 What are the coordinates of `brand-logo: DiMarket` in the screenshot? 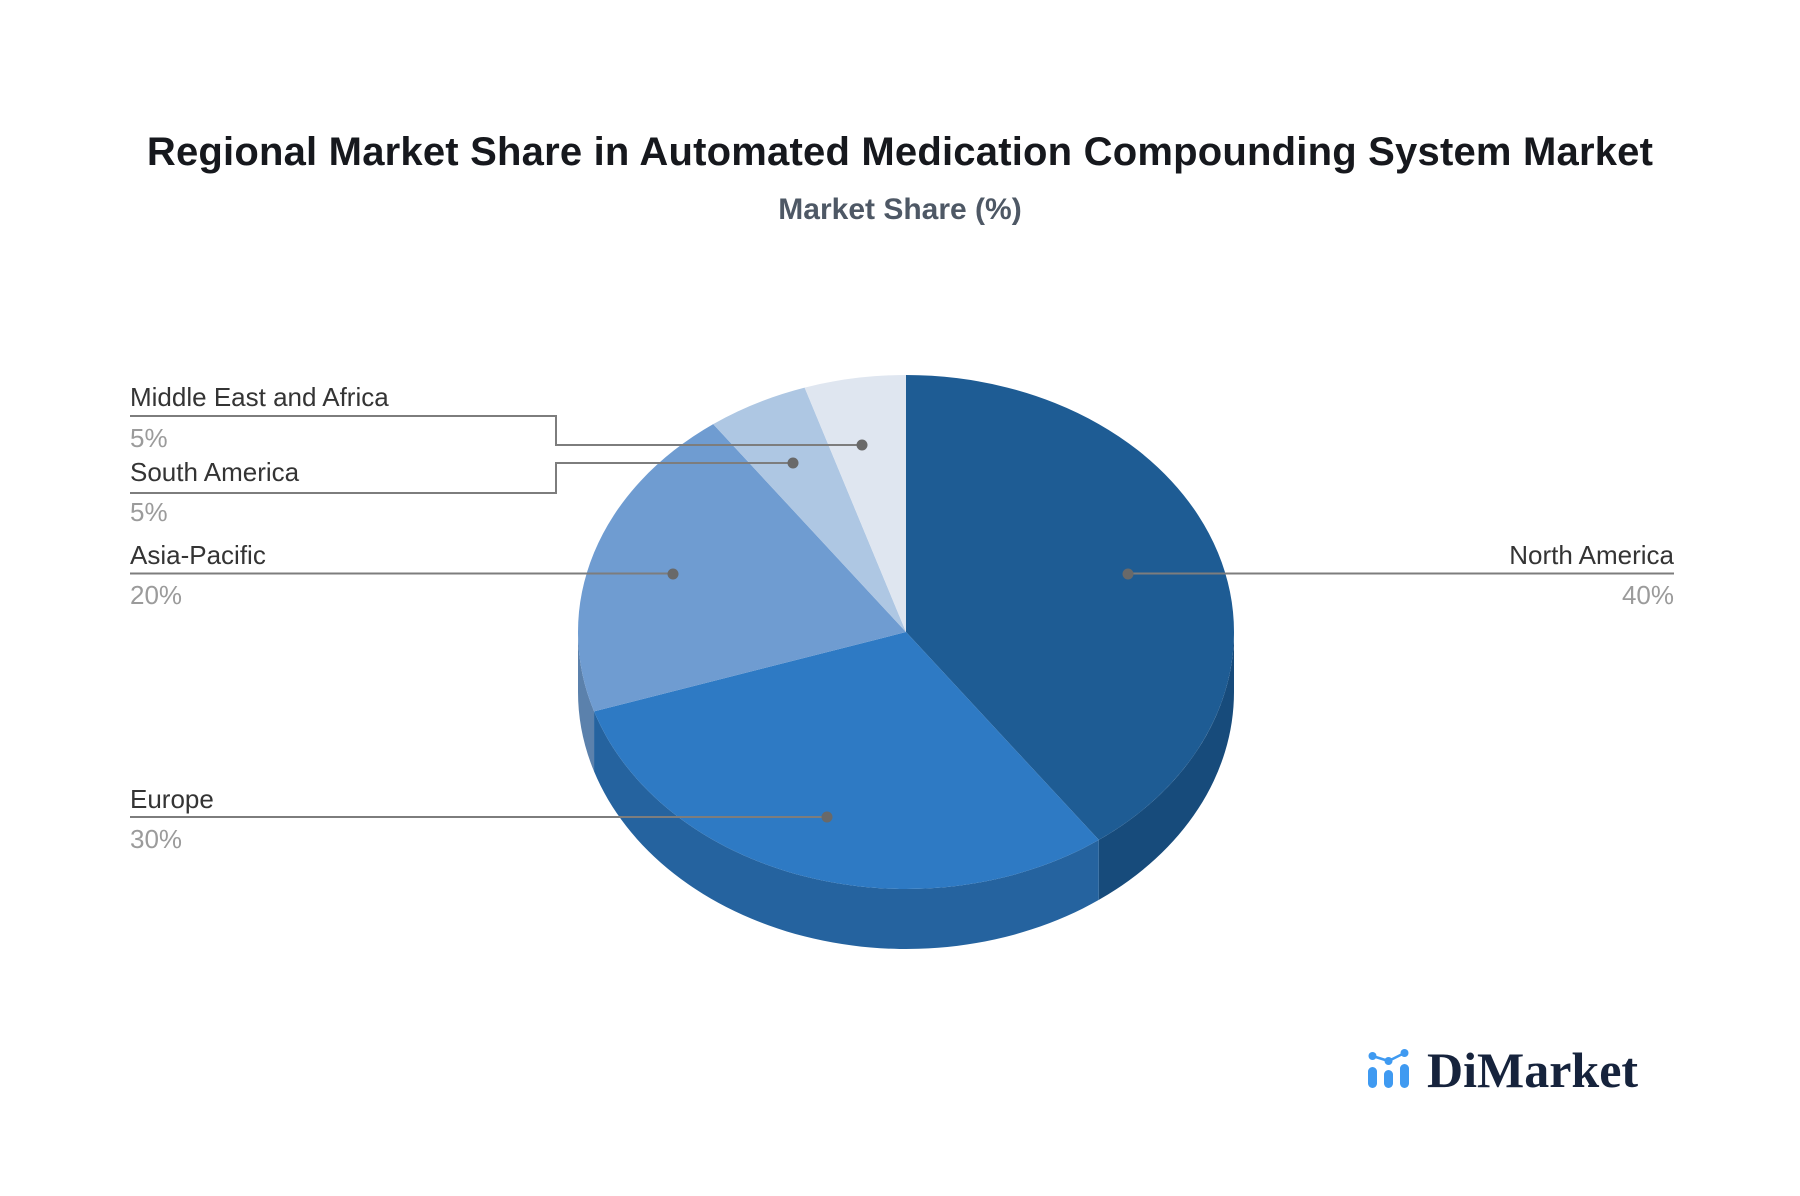 It's located at (1500, 1067).